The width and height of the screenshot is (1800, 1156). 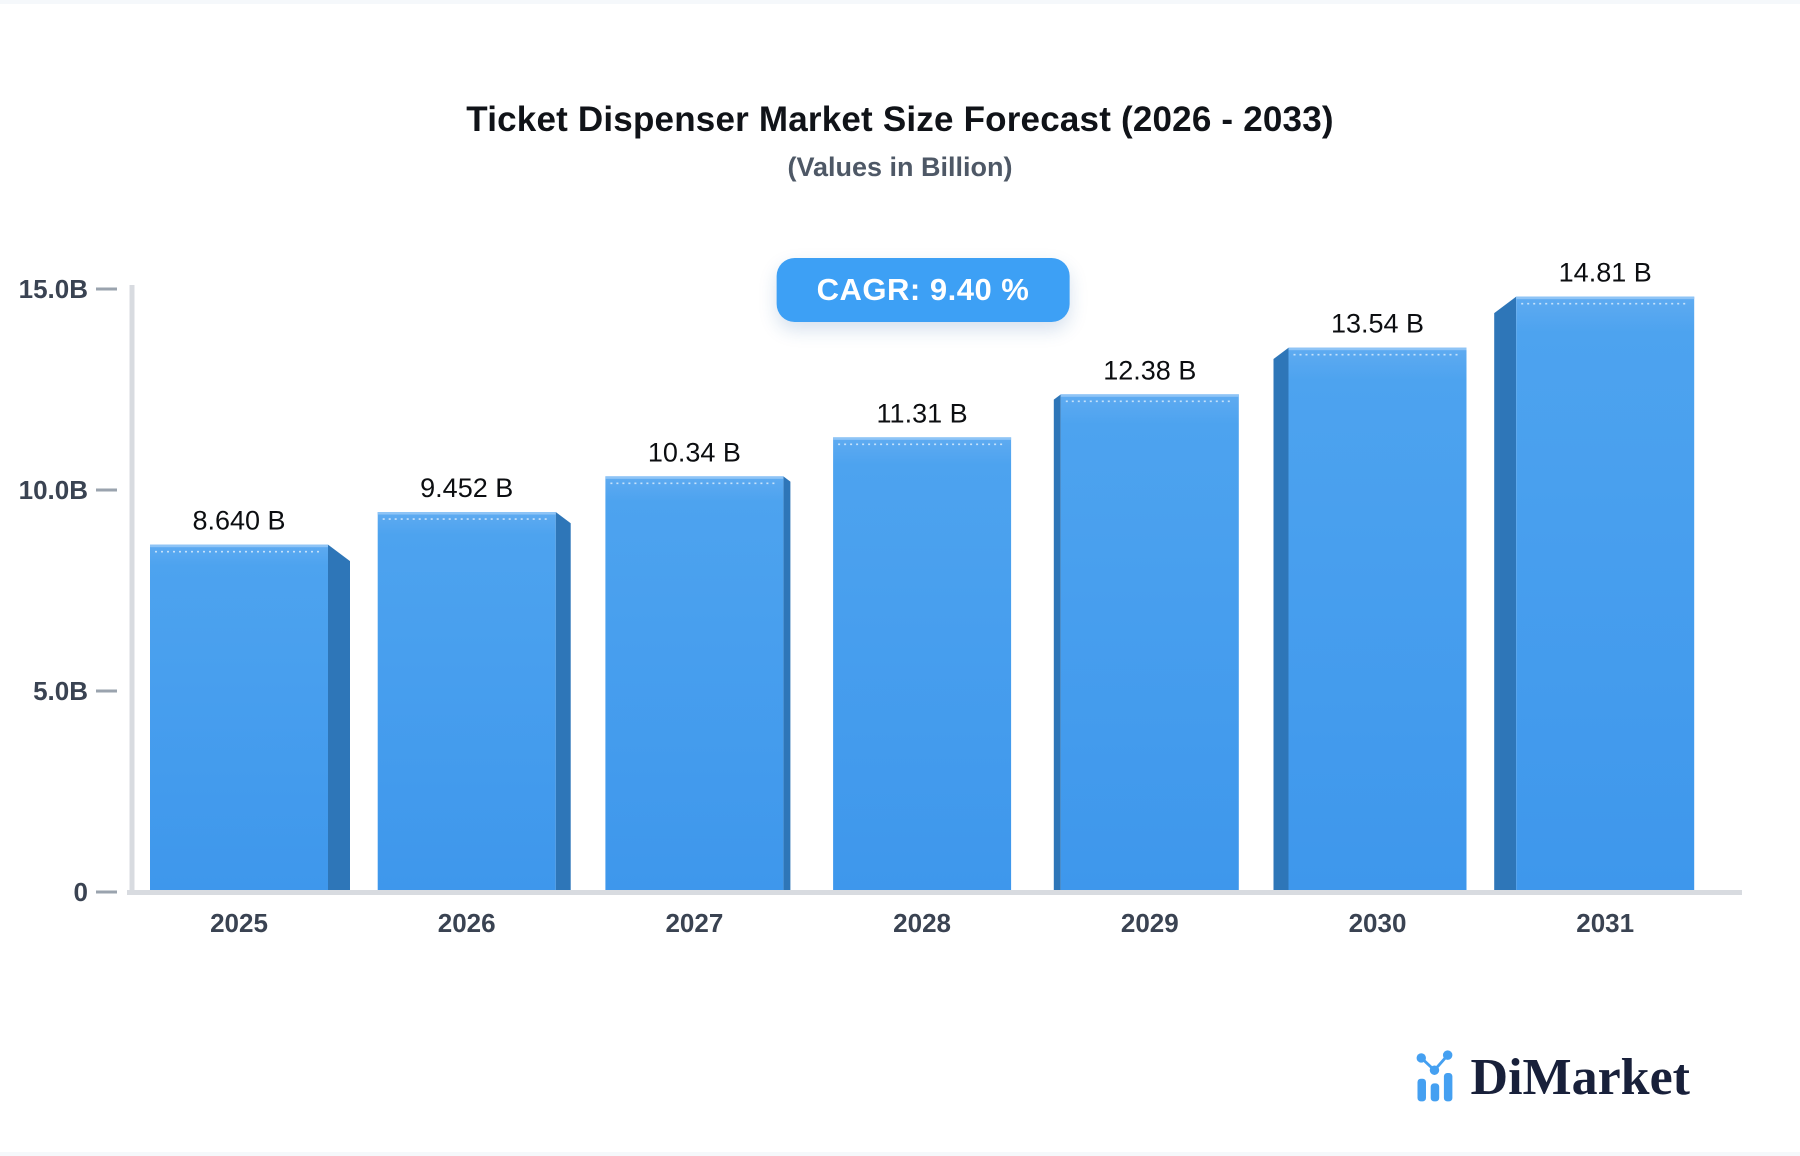 What do you see at coordinates (900, 167) in the screenshot?
I see `page-subtitle: (Values in Billion)` at bounding box center [900, 167].